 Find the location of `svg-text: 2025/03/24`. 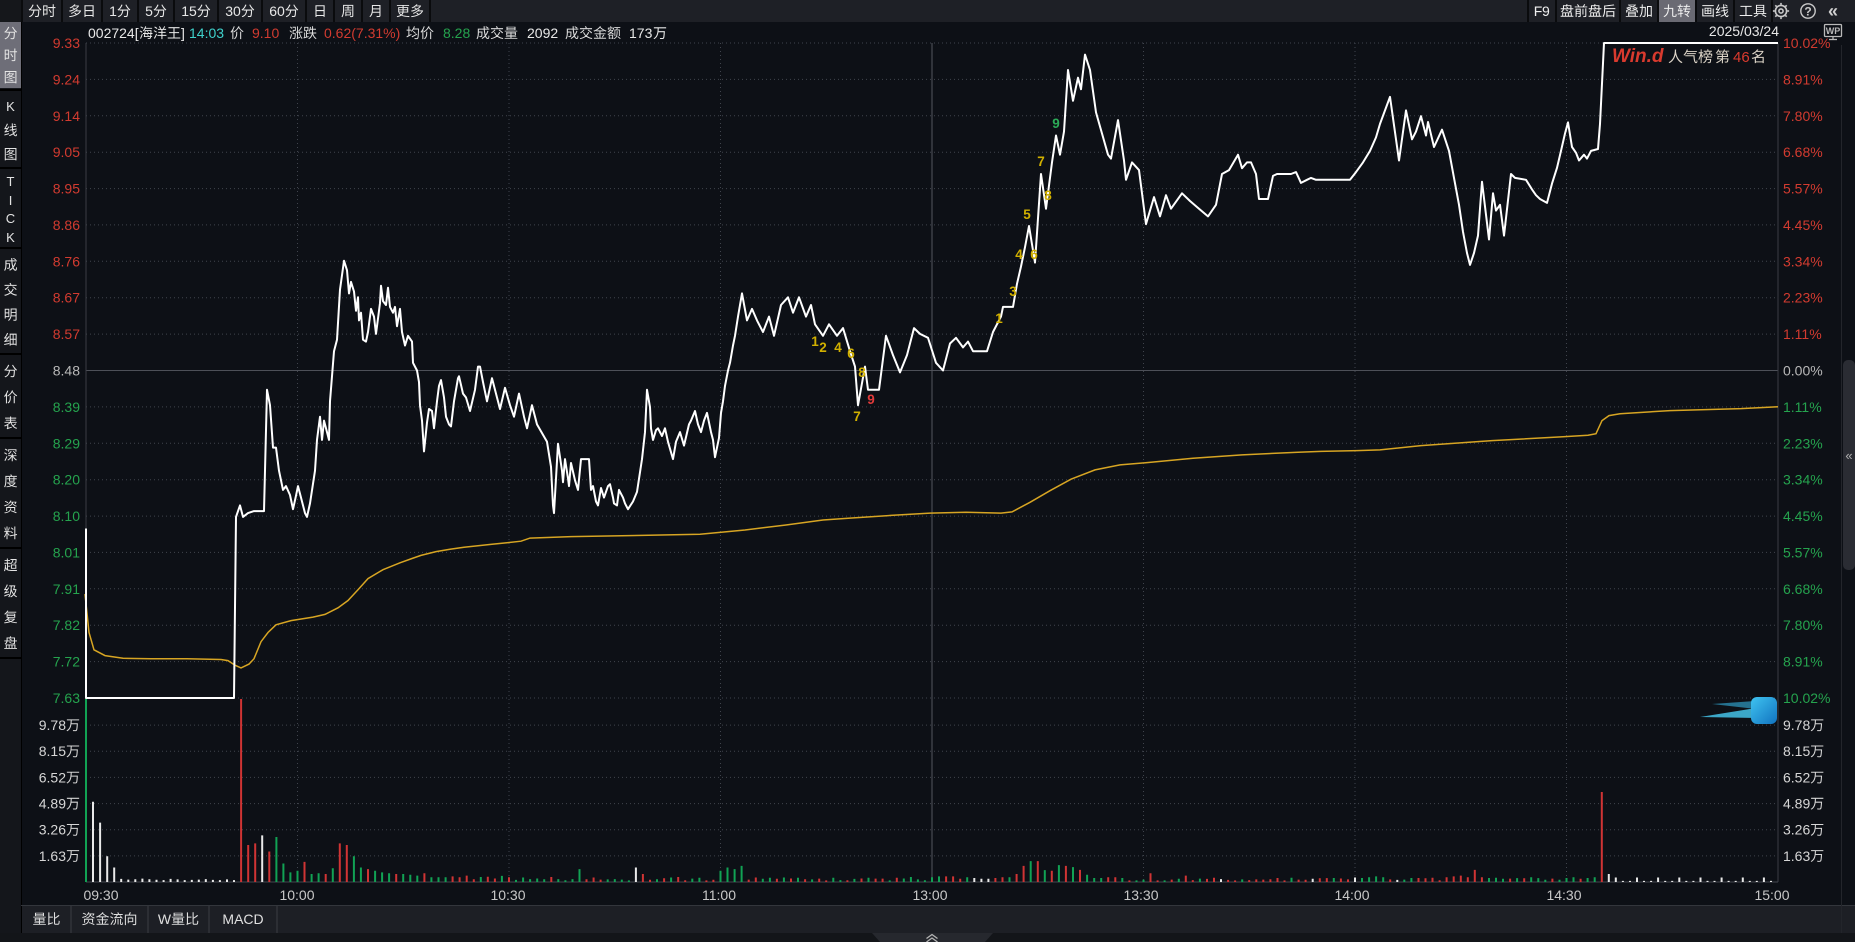

svg-text: 2025/03/24 is located at coordinates (1744, 31).